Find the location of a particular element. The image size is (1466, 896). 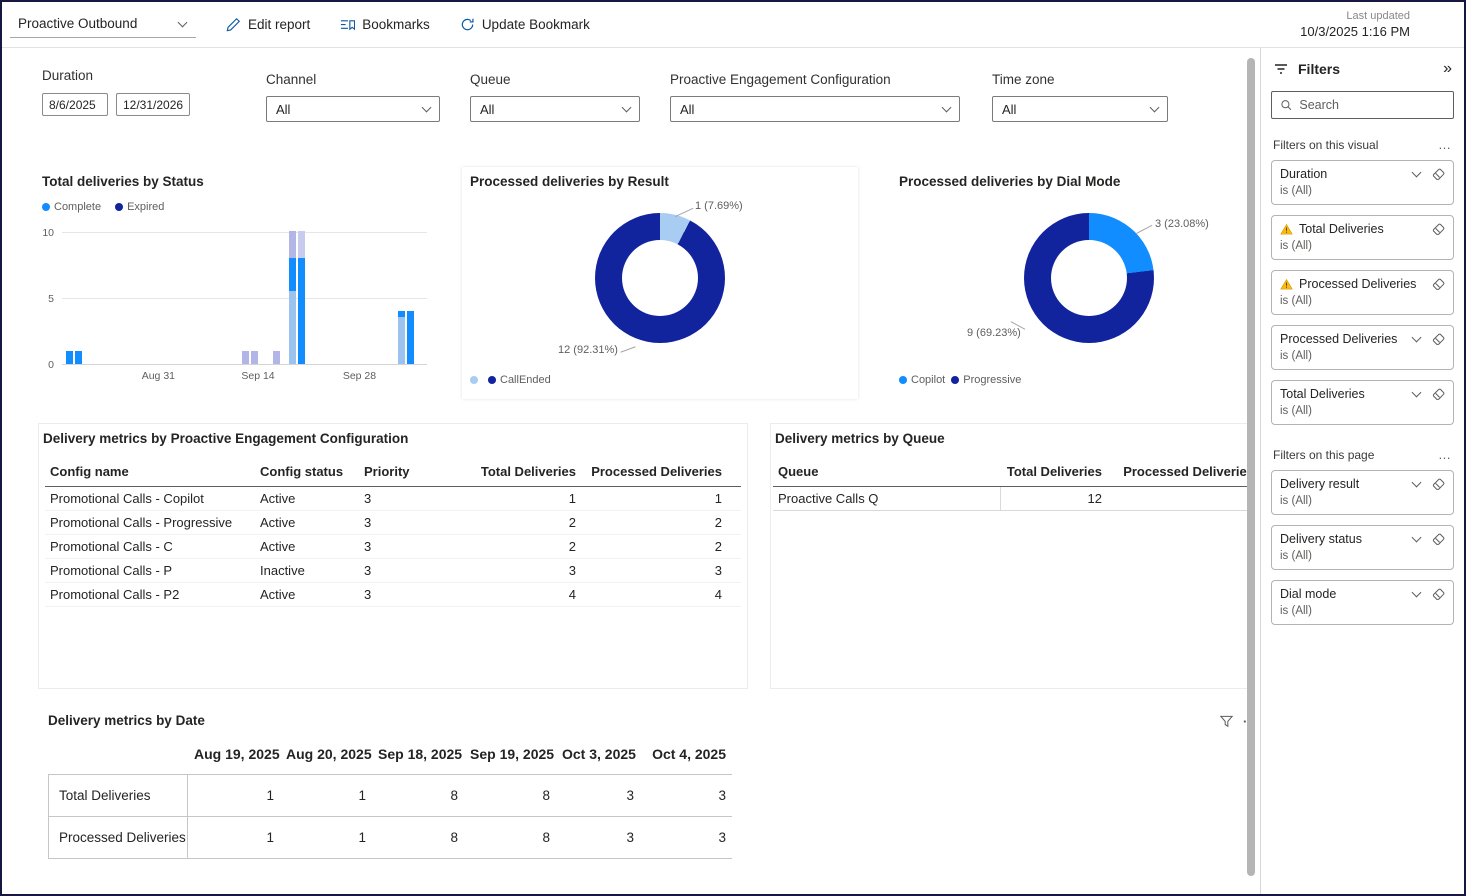

filter-funnel-icon is located at coordinates (1226, 721).